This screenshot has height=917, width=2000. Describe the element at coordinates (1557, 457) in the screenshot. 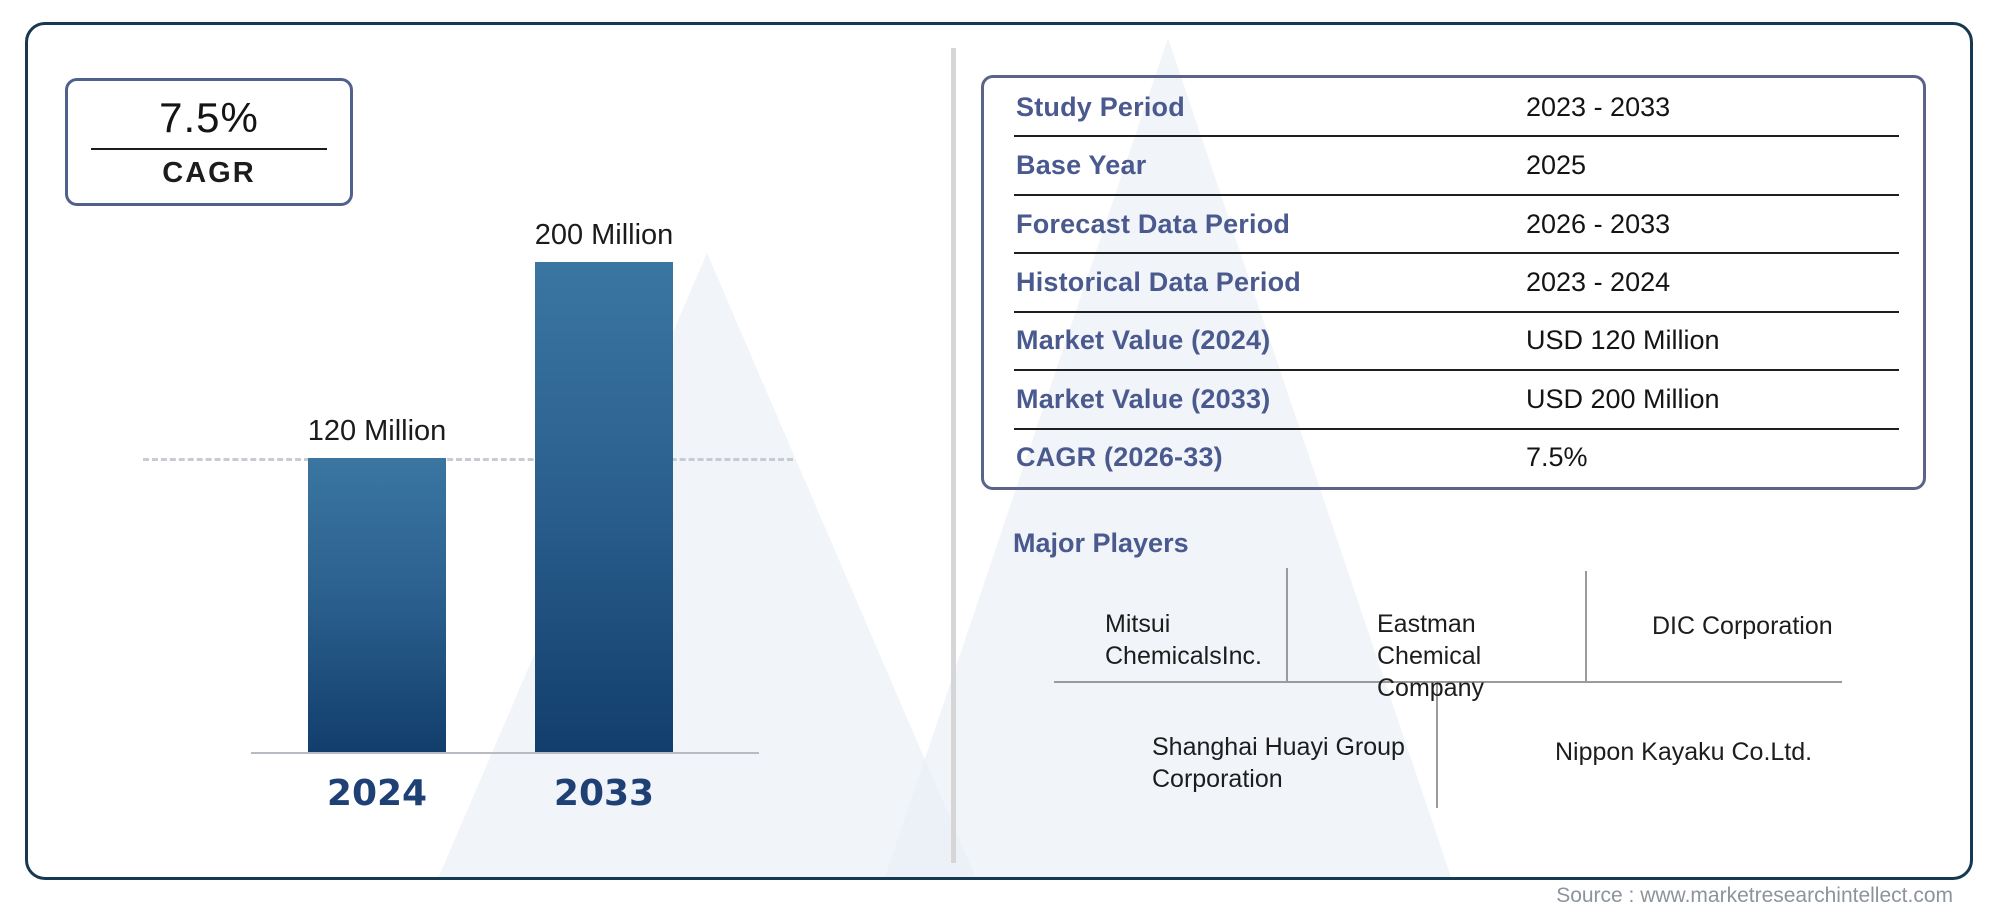

I see `row-value: 7.5%` at that location.